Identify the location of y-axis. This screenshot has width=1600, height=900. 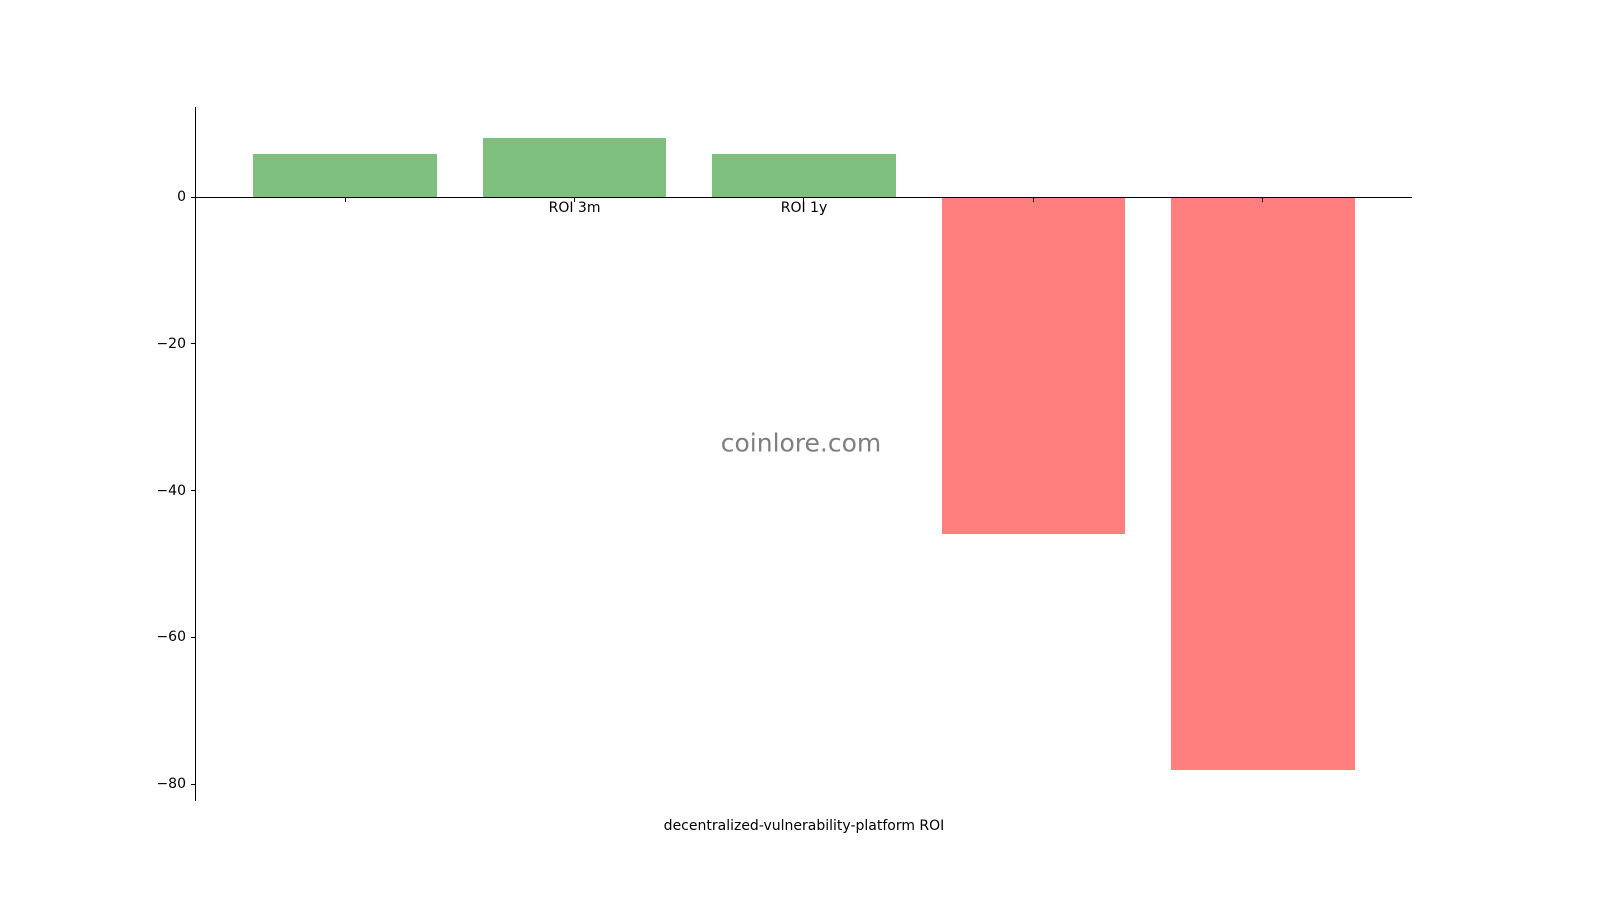
(195, 454).